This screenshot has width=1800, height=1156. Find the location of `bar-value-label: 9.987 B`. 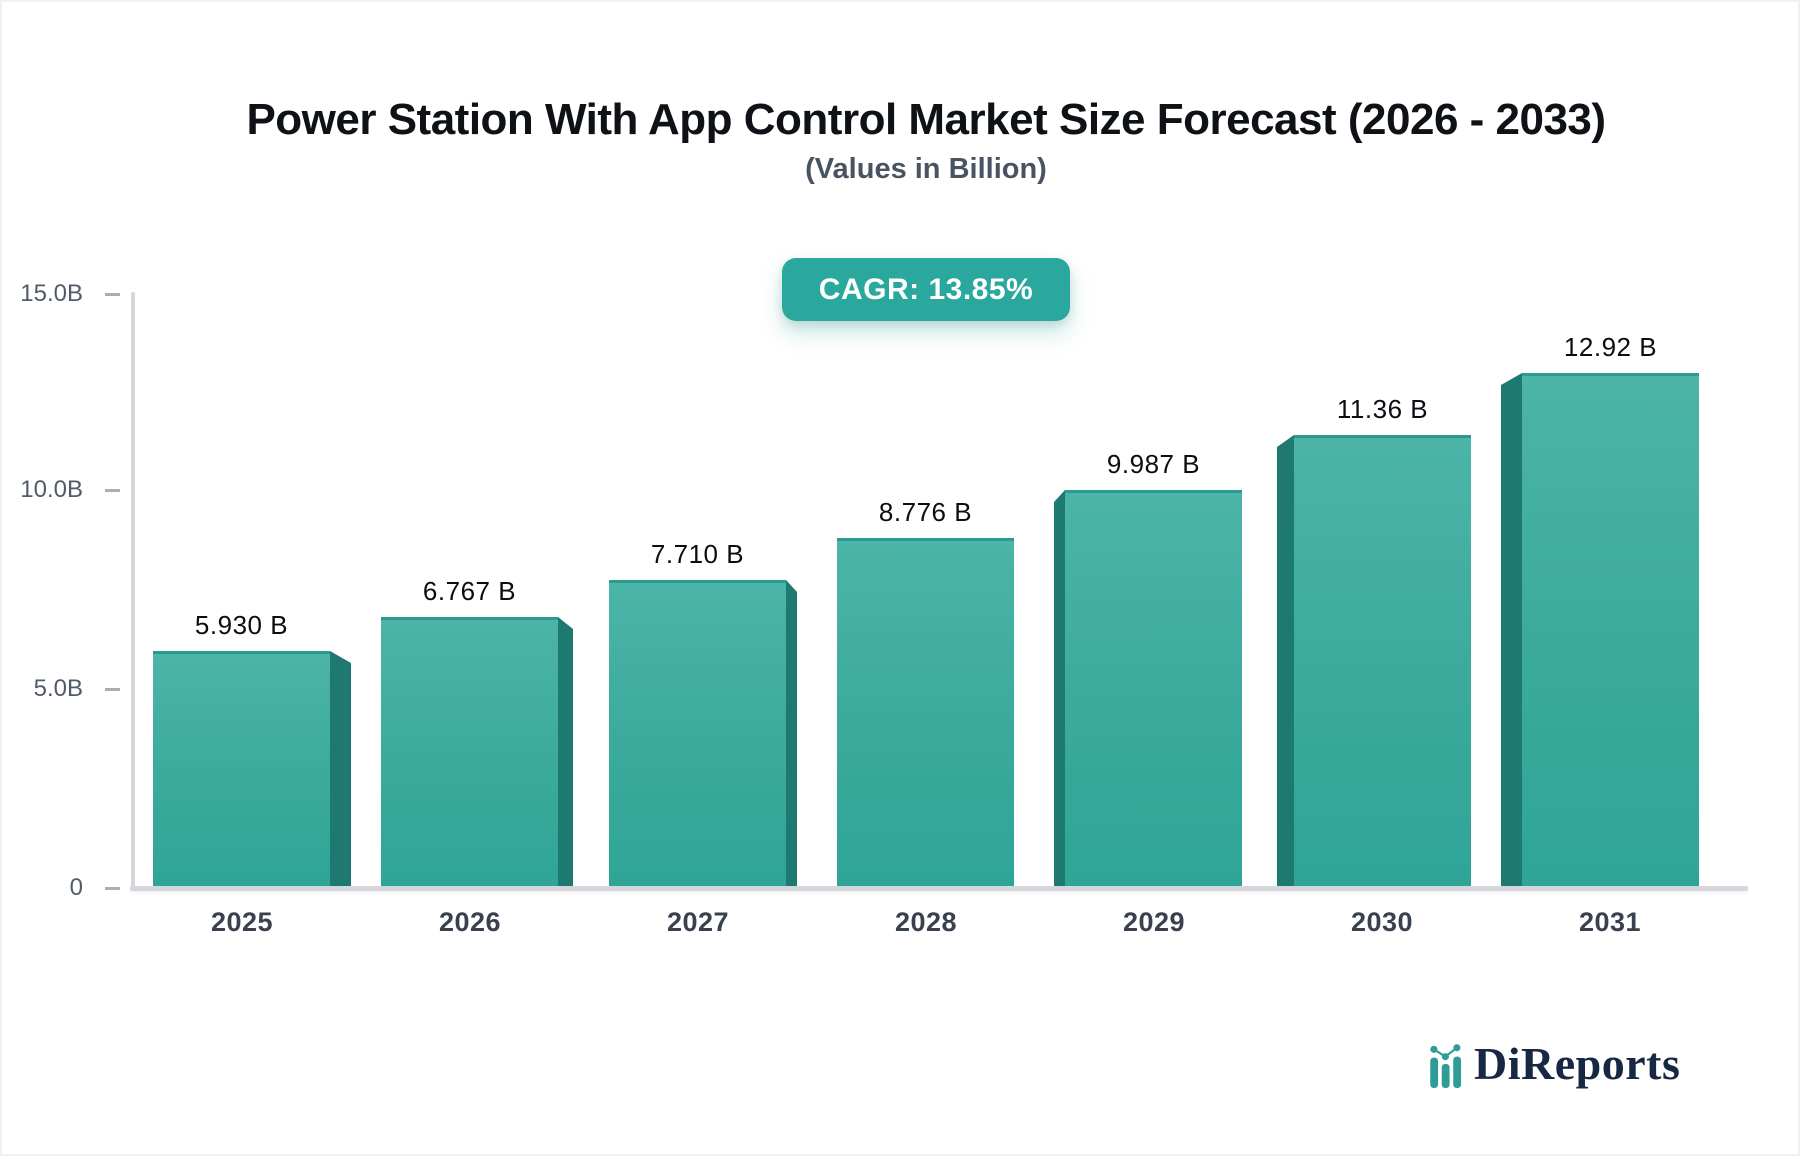

bar-value-label: 9.987 B is located at coordinates (1153, 464).